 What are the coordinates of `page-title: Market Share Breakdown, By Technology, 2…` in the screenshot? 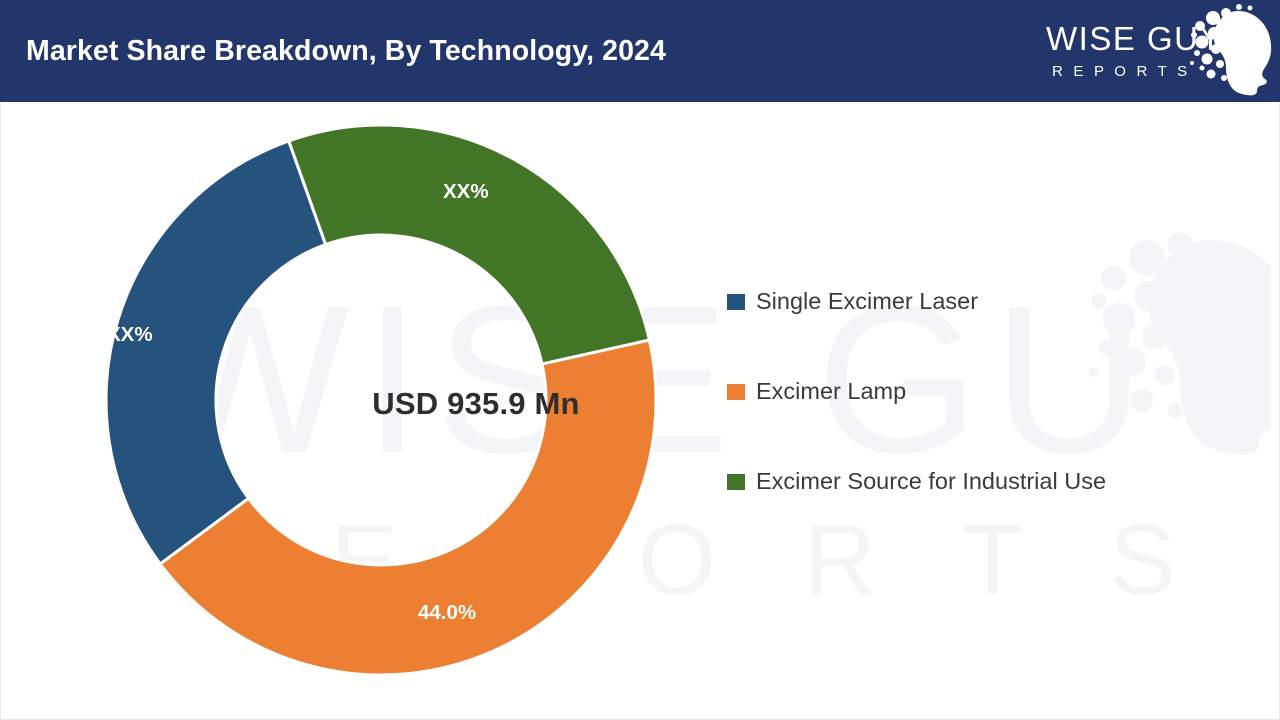 It's located at (346, 51).